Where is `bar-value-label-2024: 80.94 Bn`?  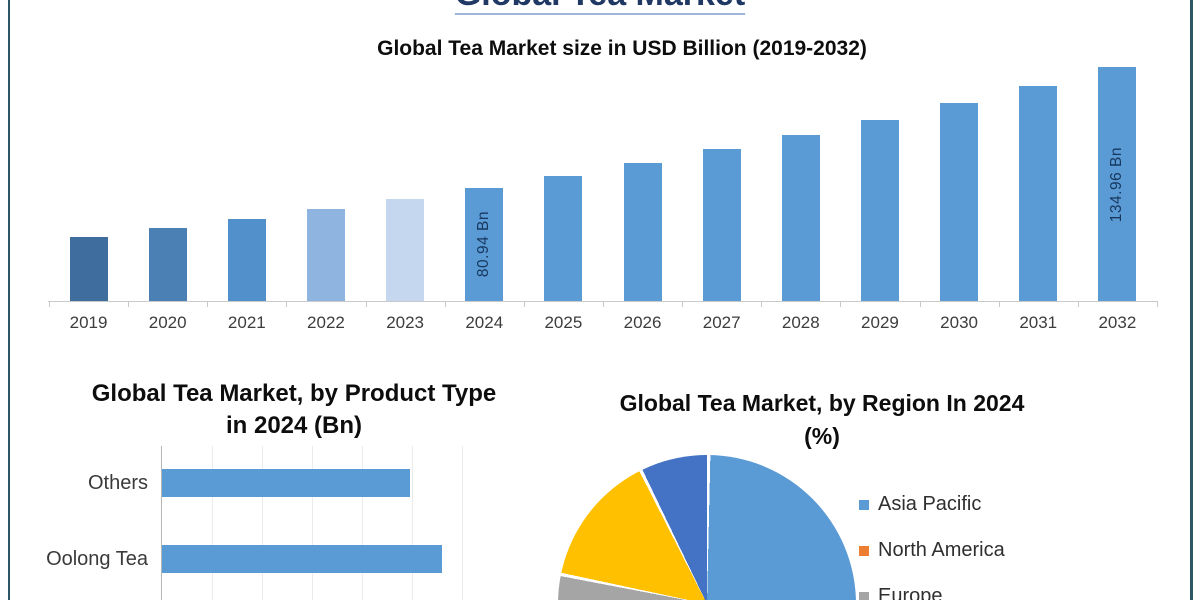 bar-value-label-2024: 80.94 Bn is located at coordinates (484, 244).